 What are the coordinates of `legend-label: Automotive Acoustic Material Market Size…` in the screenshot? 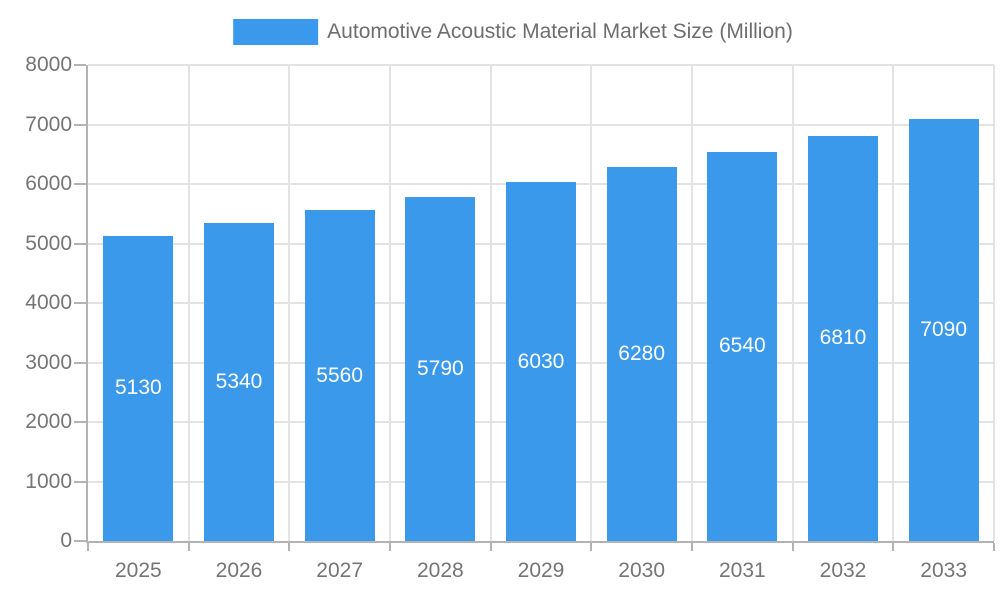 It's located at (560, 31).